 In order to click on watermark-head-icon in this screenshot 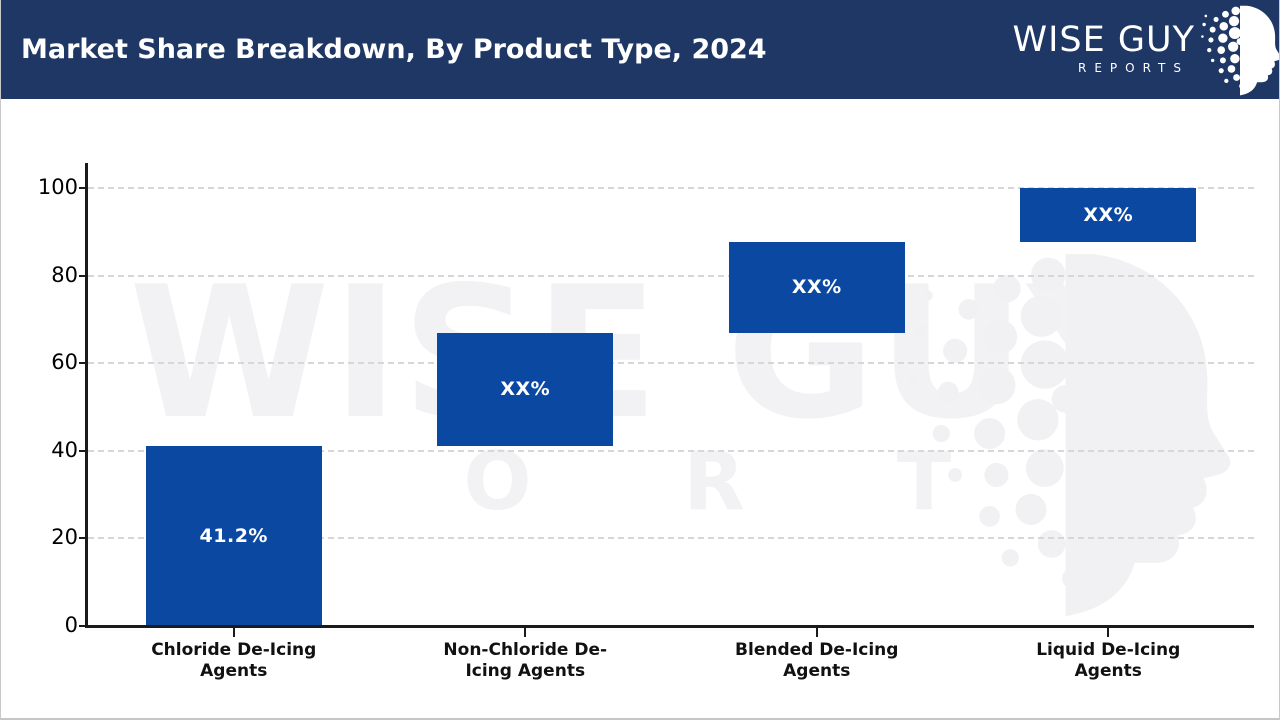, I will do `click(1069, 435)`.